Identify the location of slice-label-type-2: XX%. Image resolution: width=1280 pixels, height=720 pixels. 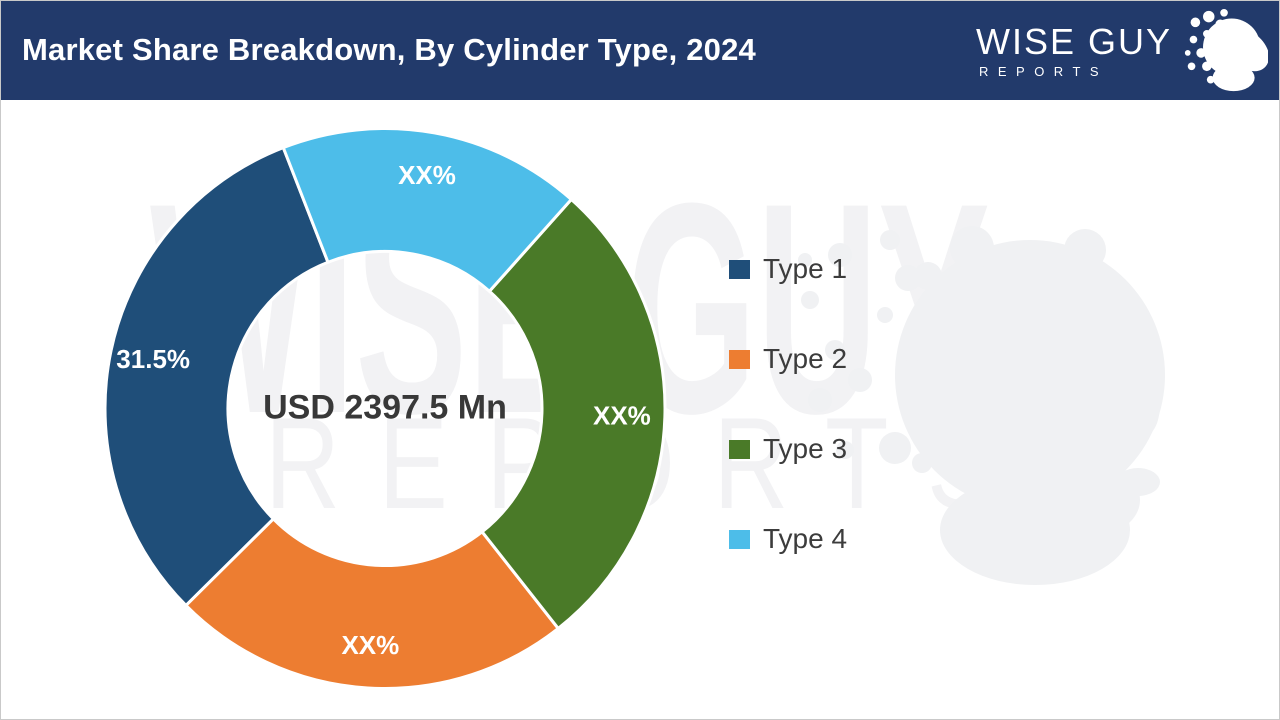
(370, 645).